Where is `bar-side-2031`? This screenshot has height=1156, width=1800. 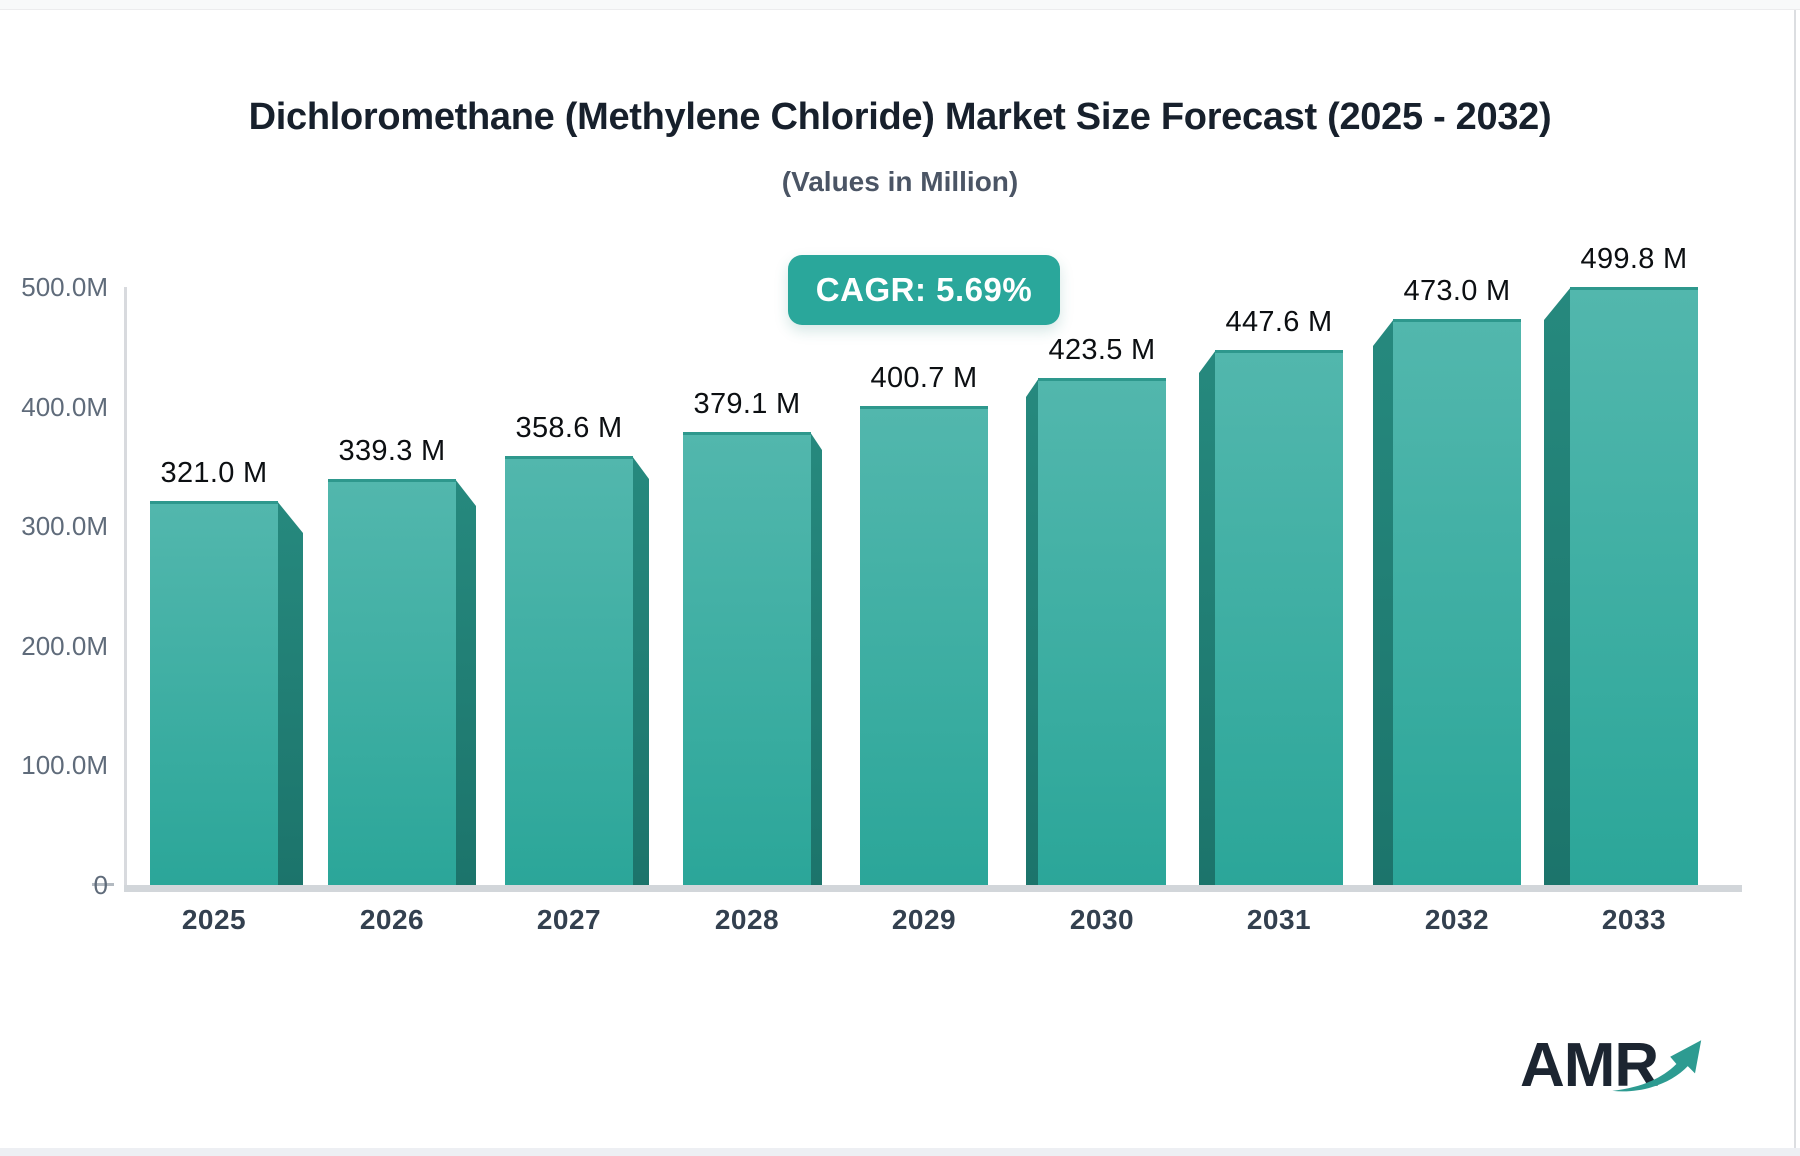
bar-side-2031 is located at coordinates (1207, 617).